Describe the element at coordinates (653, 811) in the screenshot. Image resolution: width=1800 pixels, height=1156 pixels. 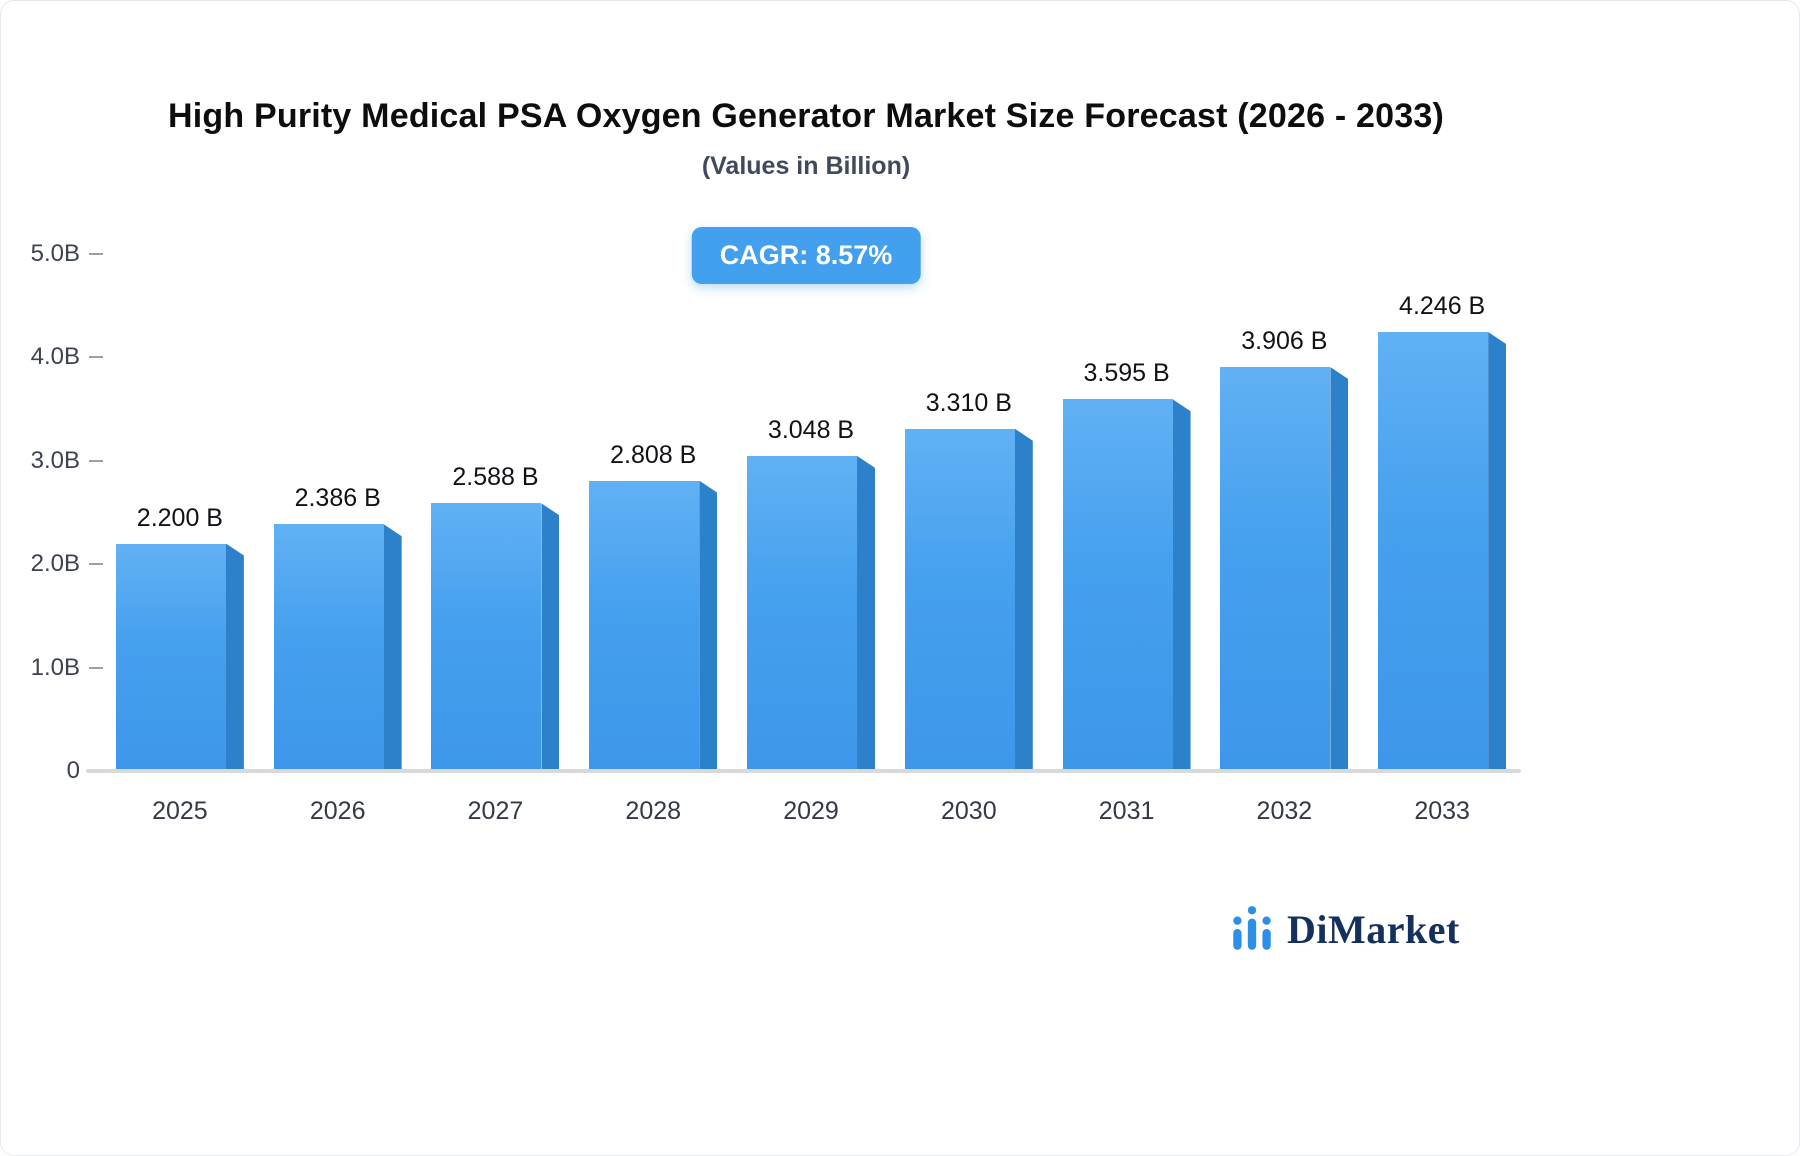
I see `x-axis-label: 2028` at that location.